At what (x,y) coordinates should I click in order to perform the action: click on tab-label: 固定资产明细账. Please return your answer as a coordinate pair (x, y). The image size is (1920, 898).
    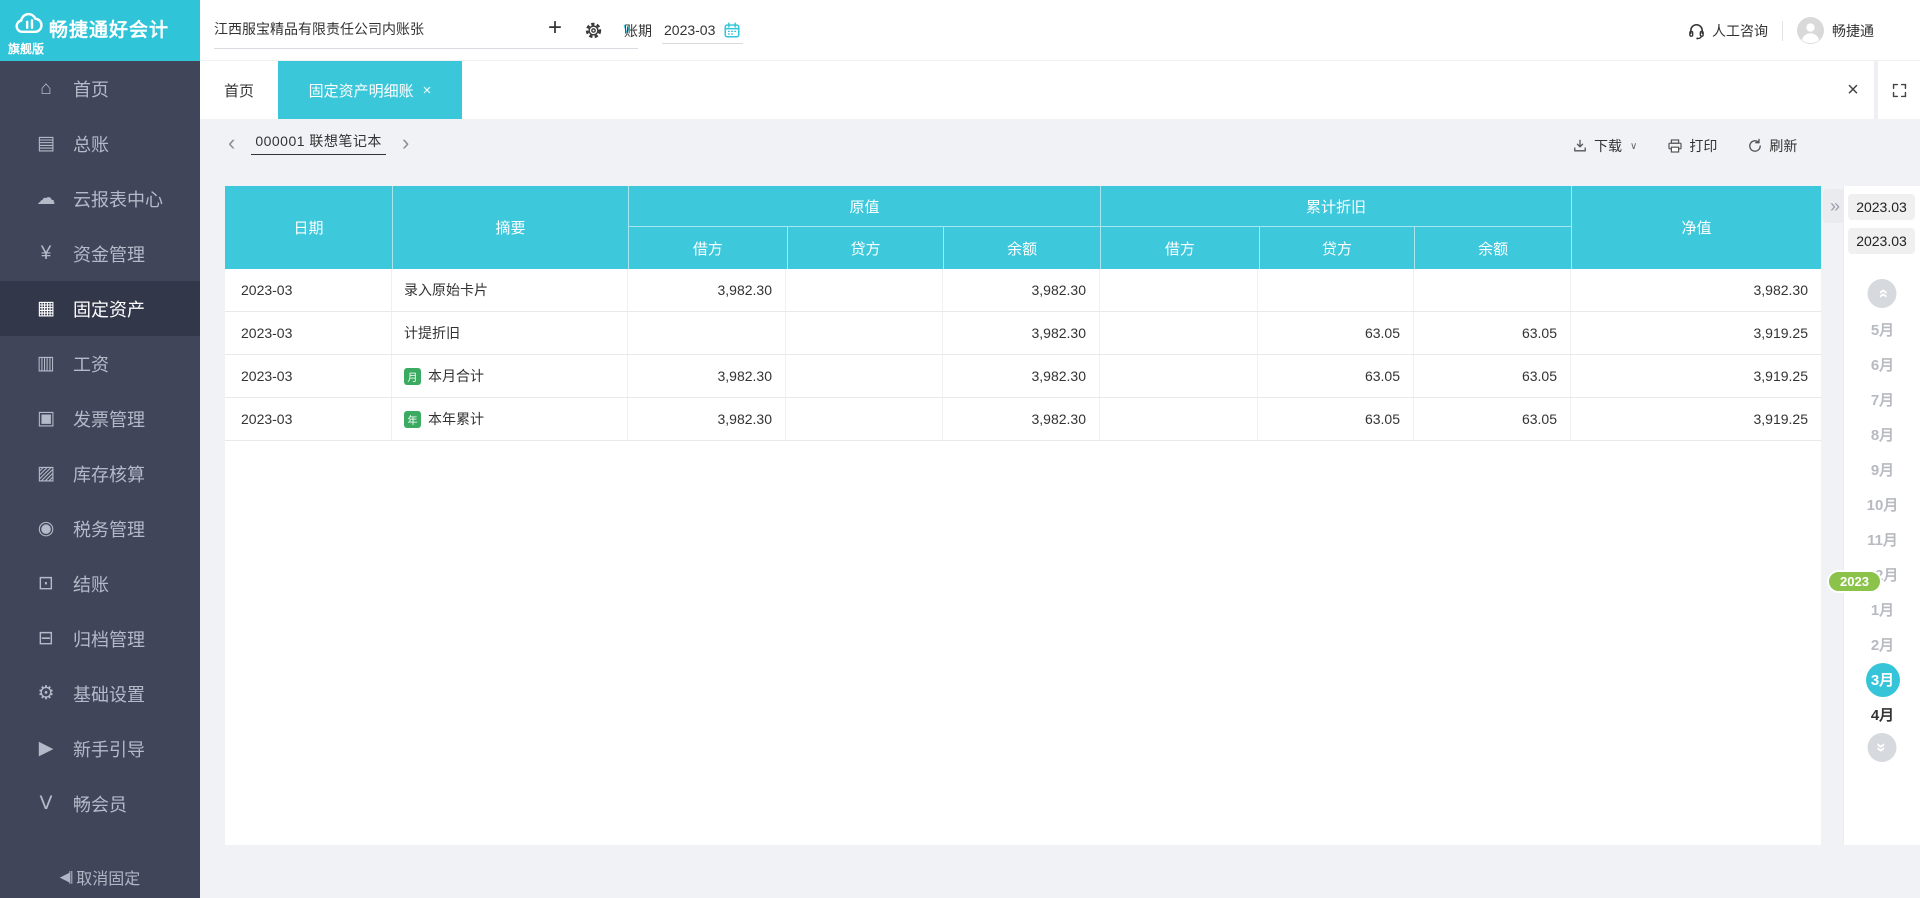
    Looking at the image, I should click on (361, 91).